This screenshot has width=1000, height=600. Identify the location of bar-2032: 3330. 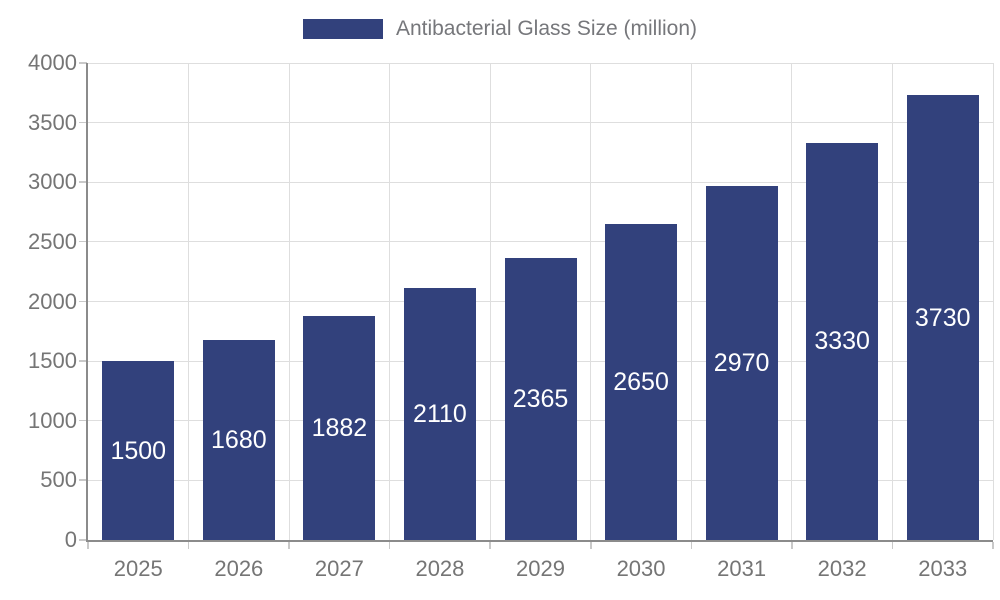
(842, 341).